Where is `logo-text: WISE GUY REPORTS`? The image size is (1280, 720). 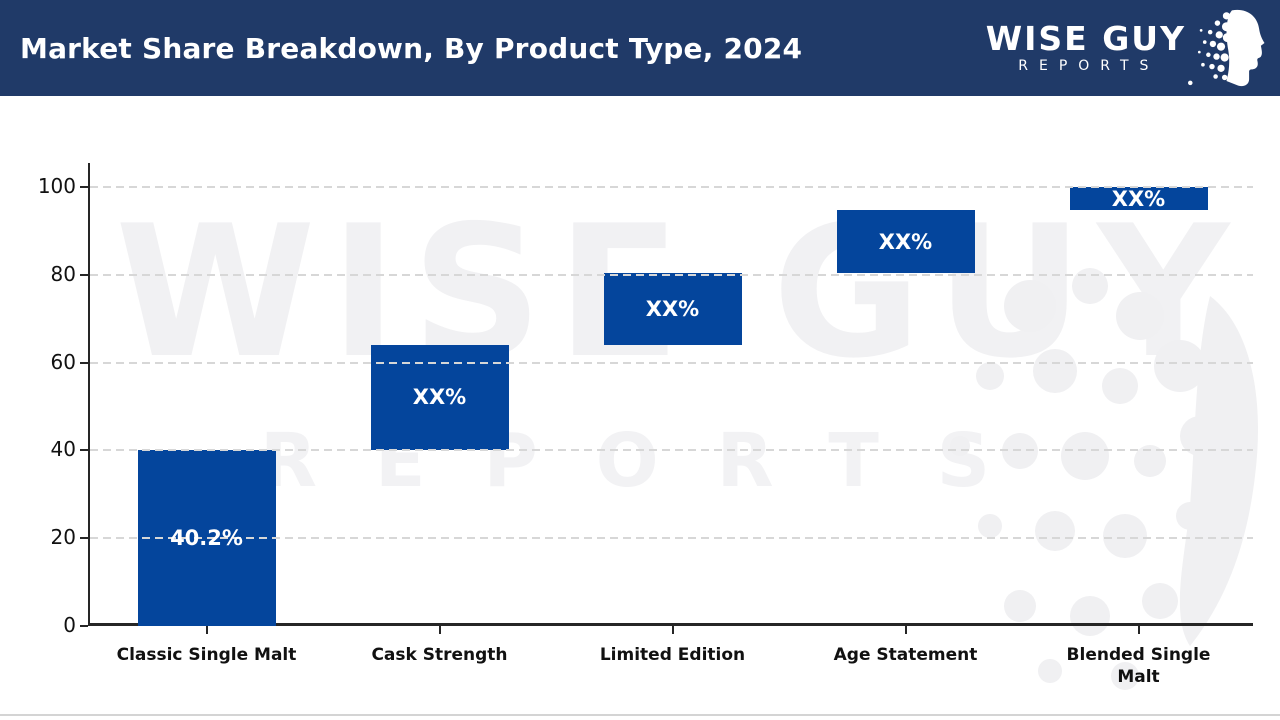 logo-text: WISE GUY REPORTS is located at coordinates (1085, 46).